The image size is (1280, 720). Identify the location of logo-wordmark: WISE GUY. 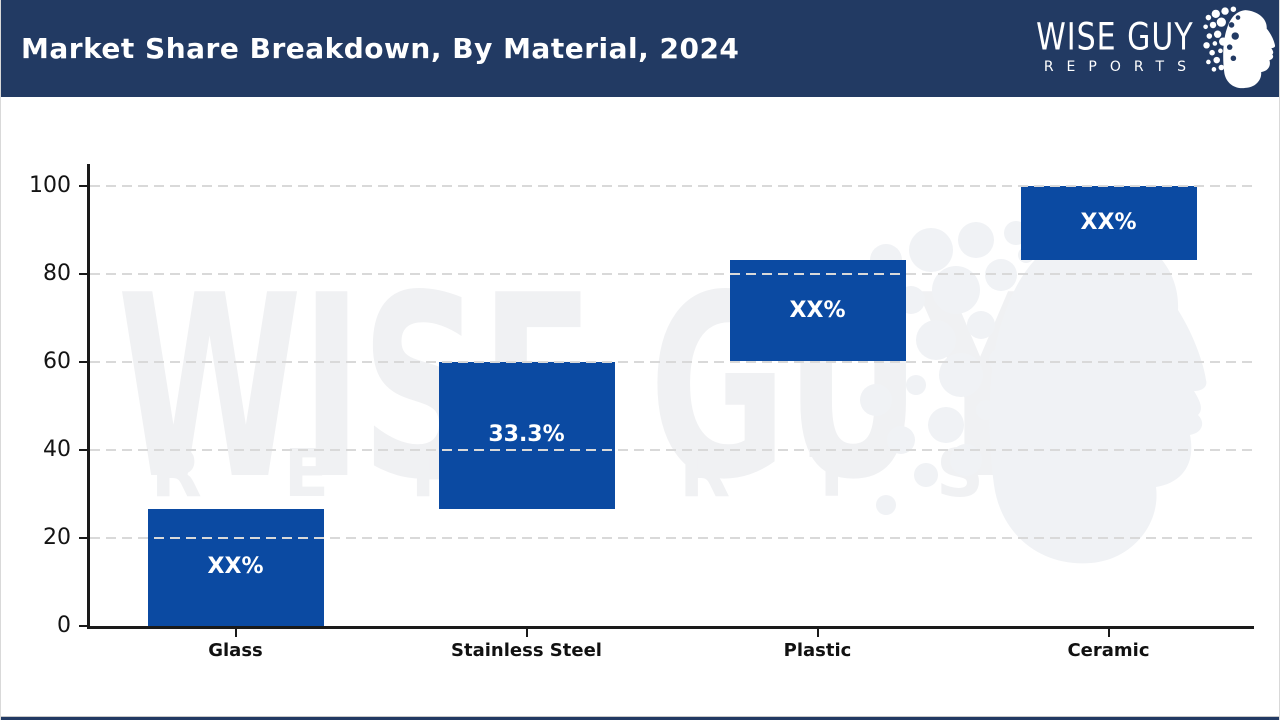
(1115, 37).